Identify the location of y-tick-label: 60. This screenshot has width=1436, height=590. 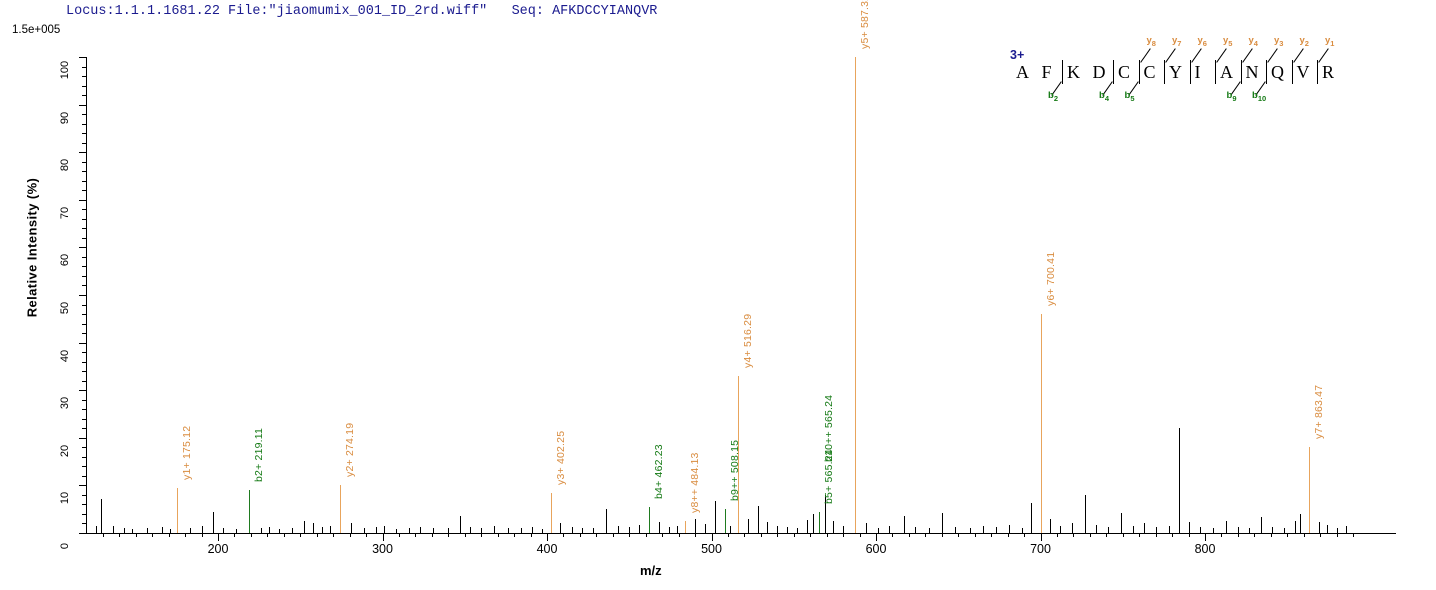
(65, 260).